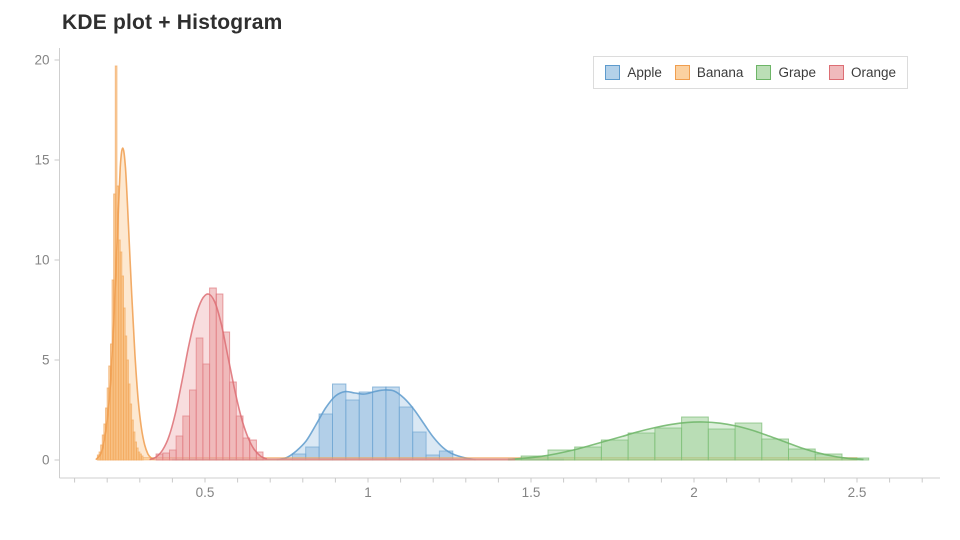  I want to click on legend-swatch-grape, so click(764, 72).